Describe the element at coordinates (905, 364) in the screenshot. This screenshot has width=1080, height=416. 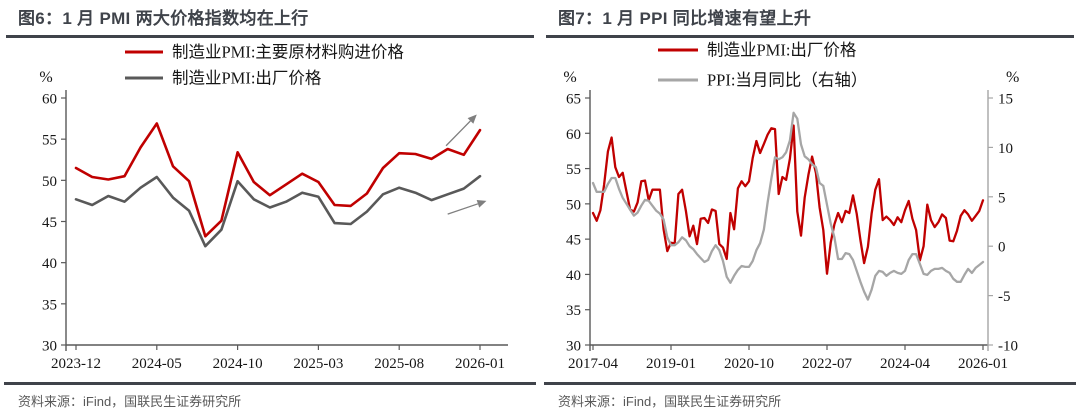
I see `x-tick-label: 2024-04` at that location.